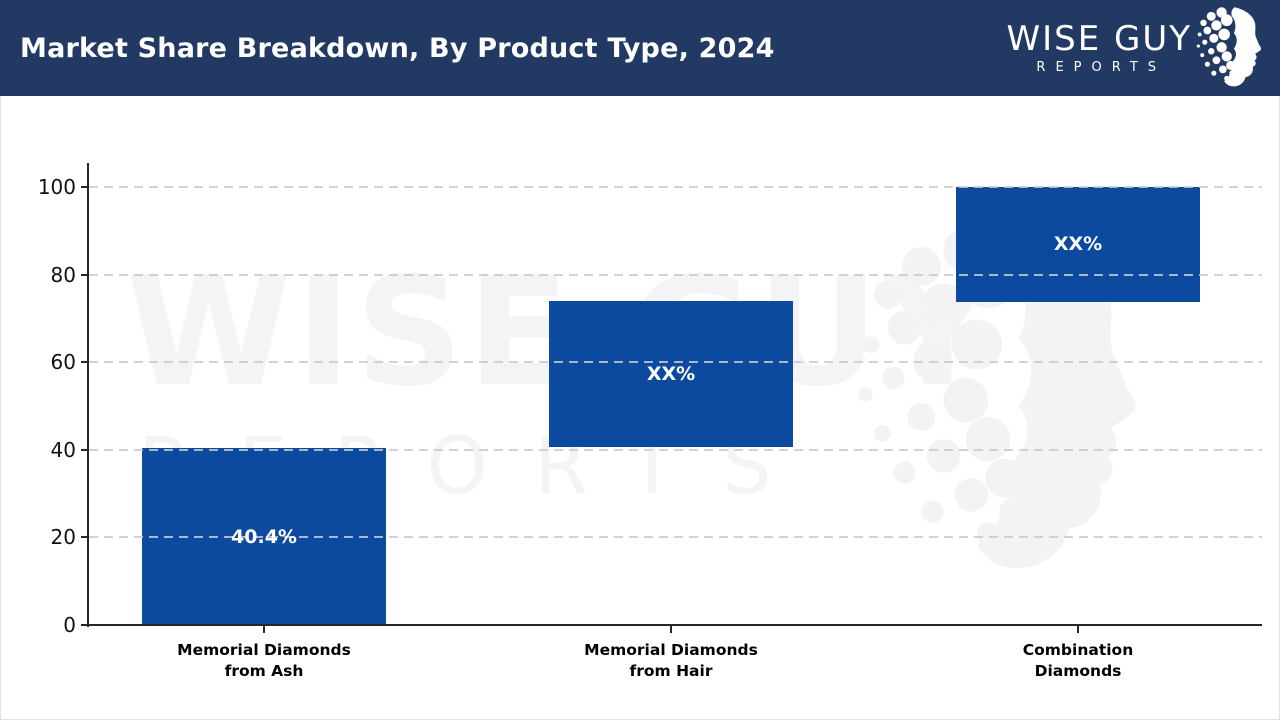  What do you see at coordinates (264, 660) in the screenshot?
I see `x-axis-label: Memorial Diamonds from Ash` at bounding box center [264, 660].